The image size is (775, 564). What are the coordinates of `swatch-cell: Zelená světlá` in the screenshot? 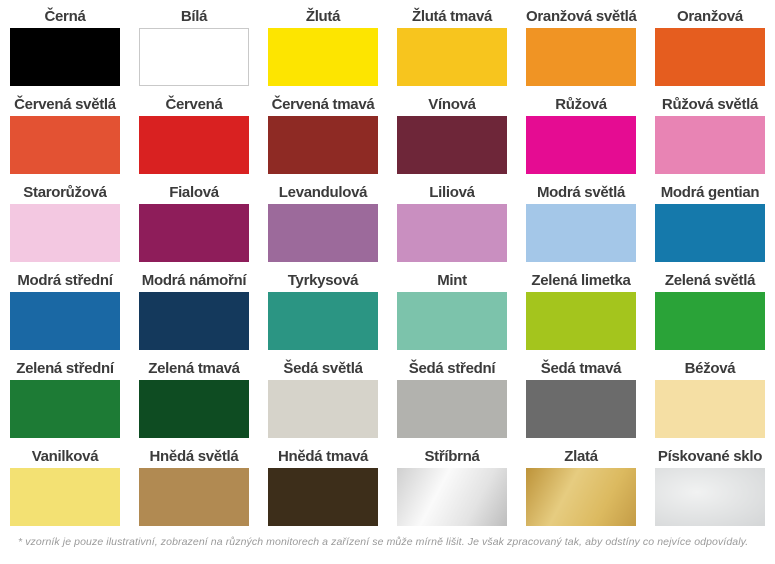 It's located at (710, 310).